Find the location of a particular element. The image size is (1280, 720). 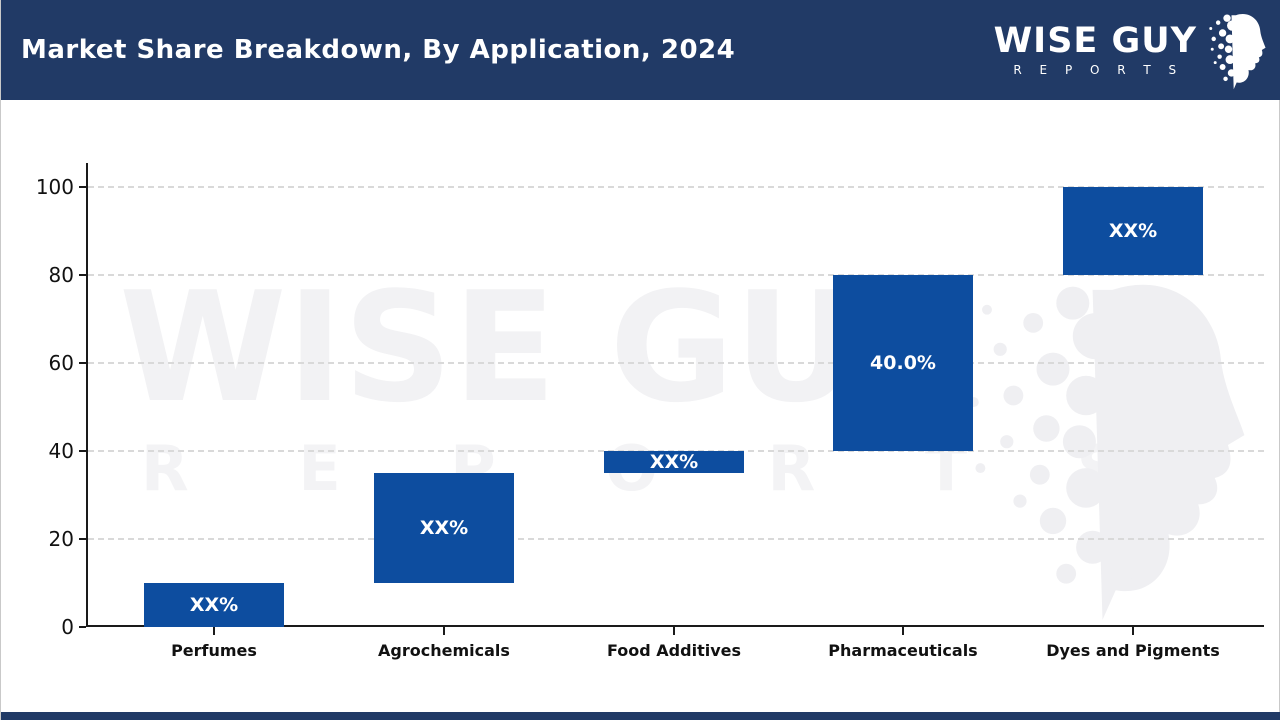

bar-dyes-and-pigments: XX% is located at coordinates (1133, 231).